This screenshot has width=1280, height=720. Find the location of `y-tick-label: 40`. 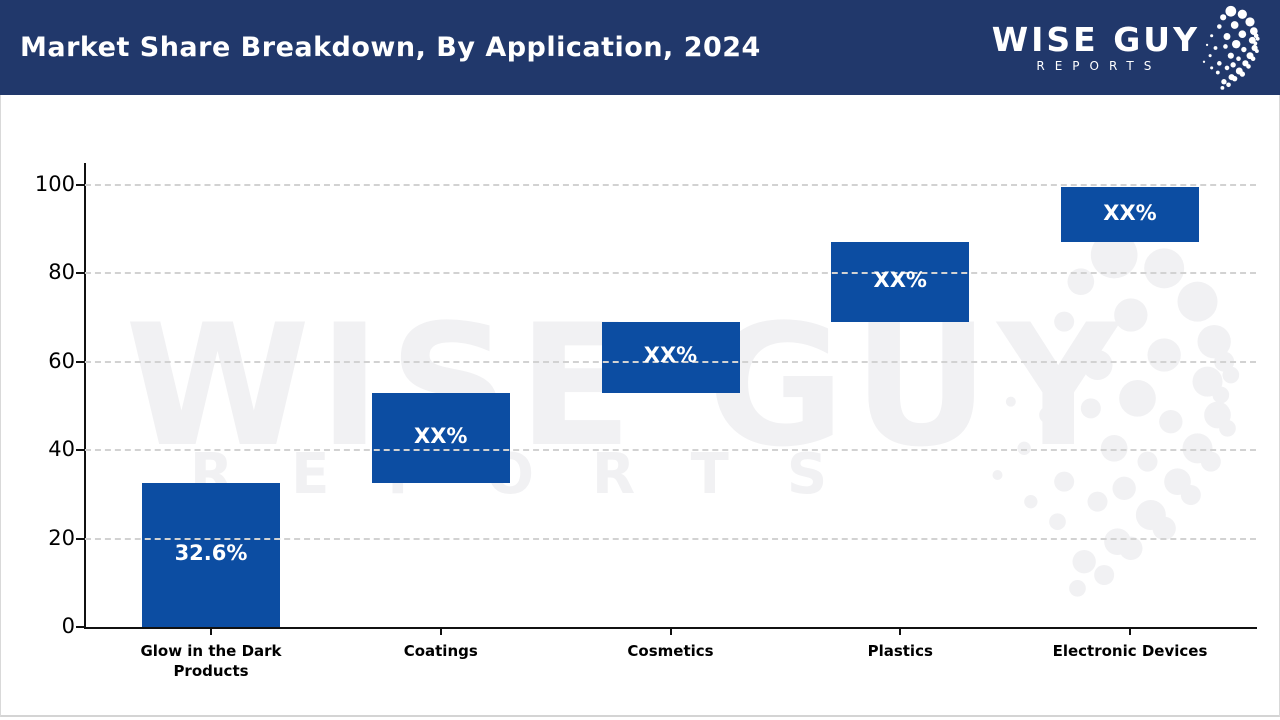

y-tick-label: 40 is located at coordinates (61, 449).